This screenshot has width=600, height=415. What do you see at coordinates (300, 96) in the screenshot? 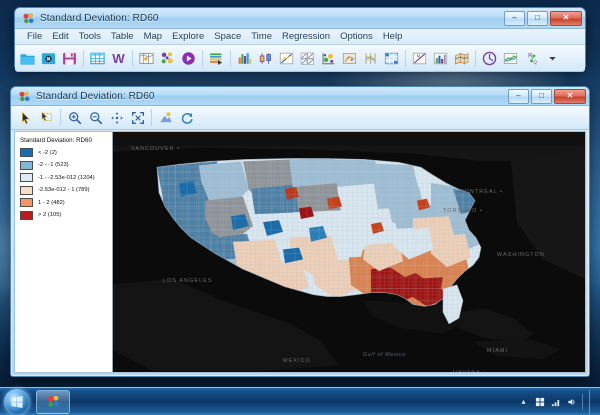
I see `map-window-titlebar: Standard Deviation: RD60 – □ ✕` at bounding box center [300, 96].